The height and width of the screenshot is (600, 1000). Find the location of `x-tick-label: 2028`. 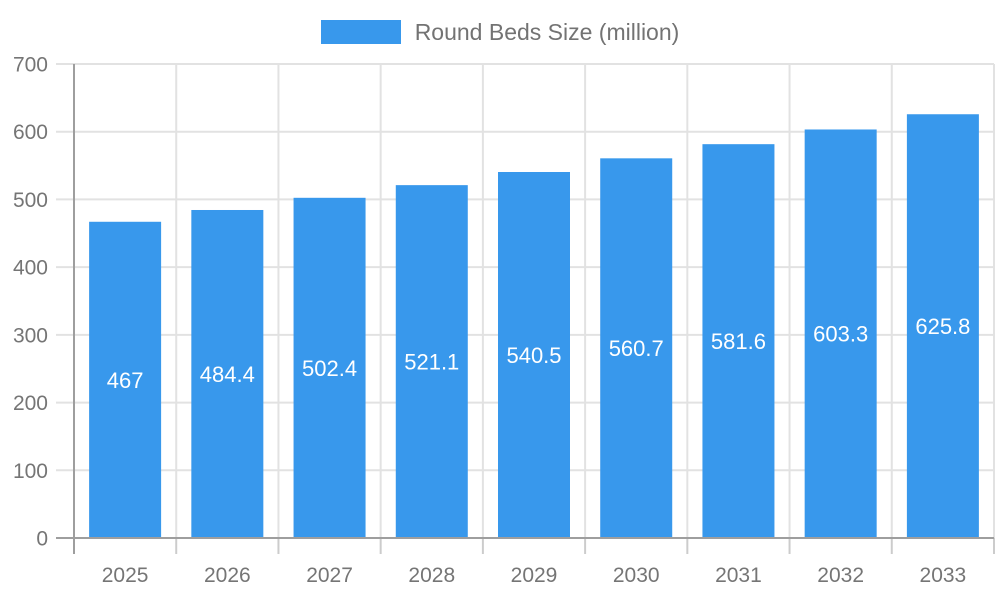

x-tick-label: 2028 is located at coordinates (431, 575).